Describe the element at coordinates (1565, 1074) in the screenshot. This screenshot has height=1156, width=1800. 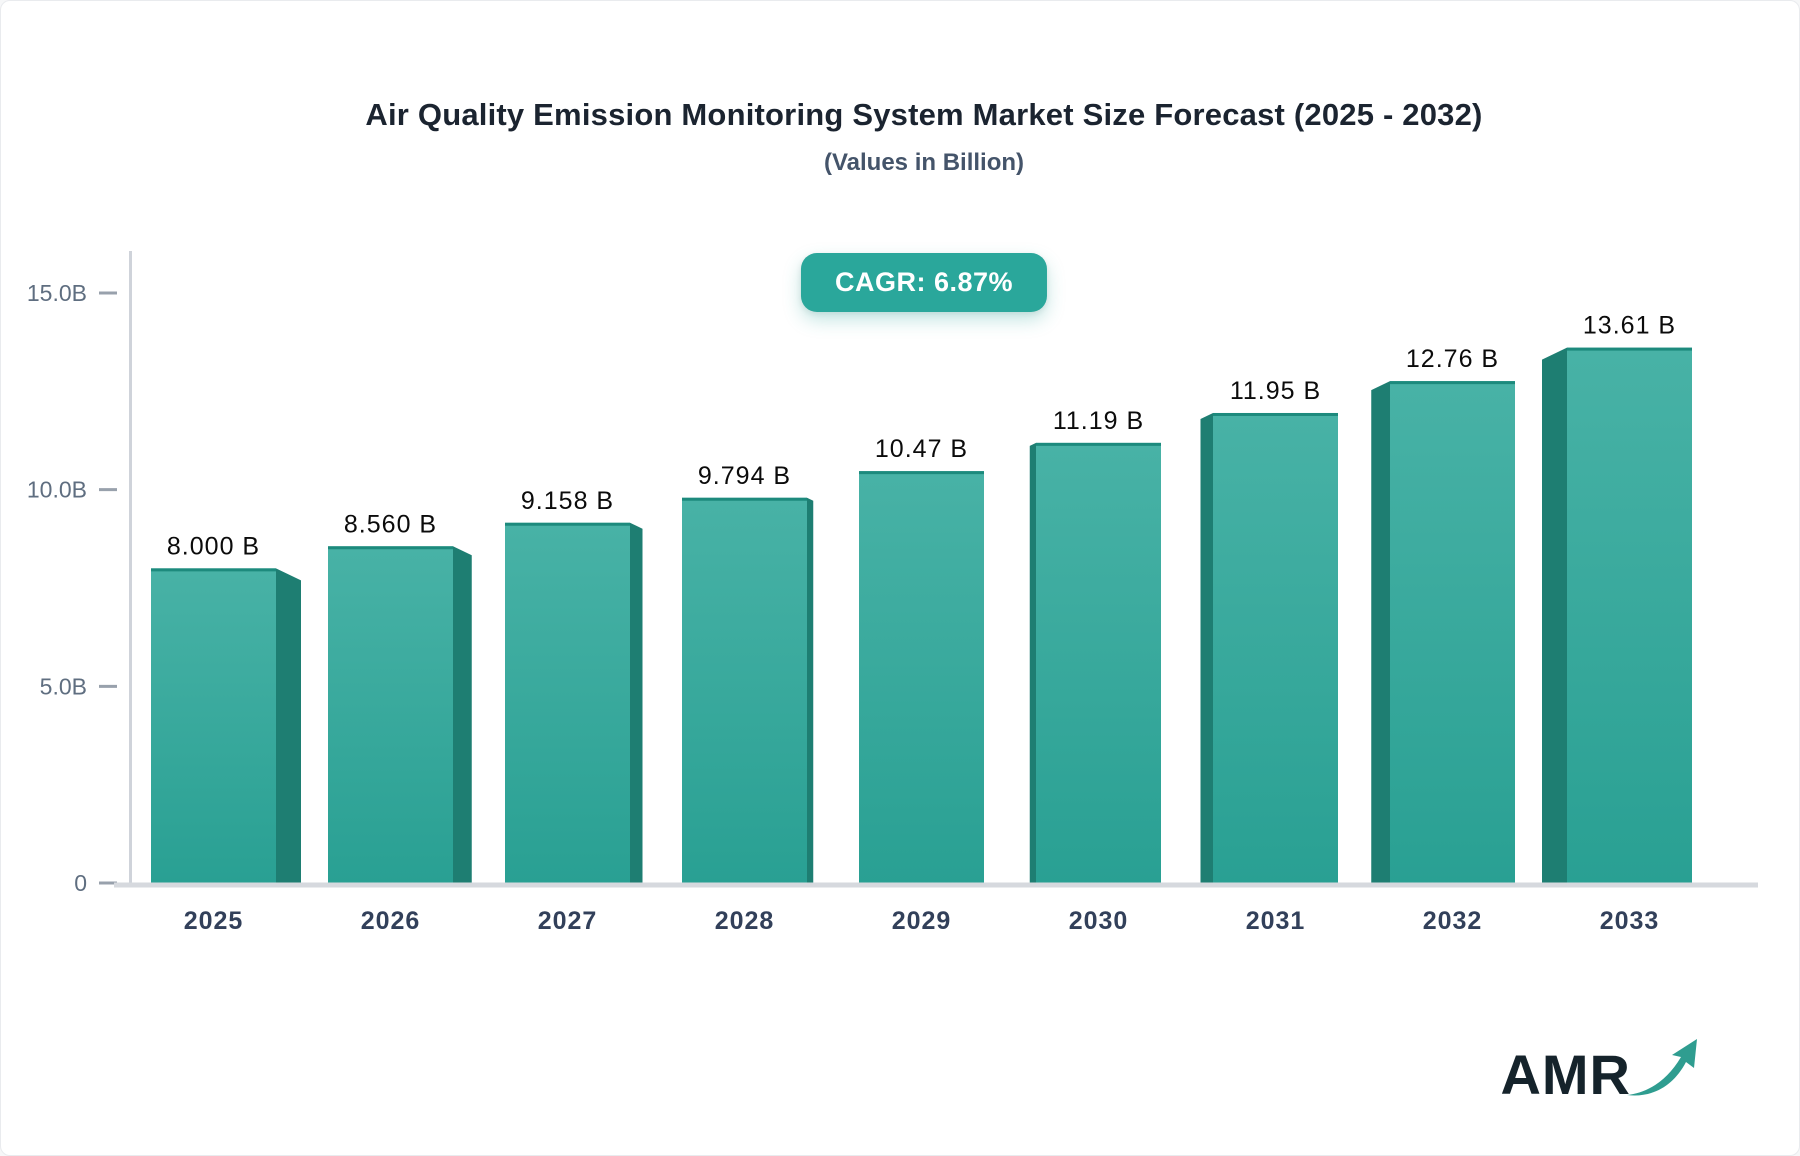
I see `amr-logo-text: AMR` at that location.